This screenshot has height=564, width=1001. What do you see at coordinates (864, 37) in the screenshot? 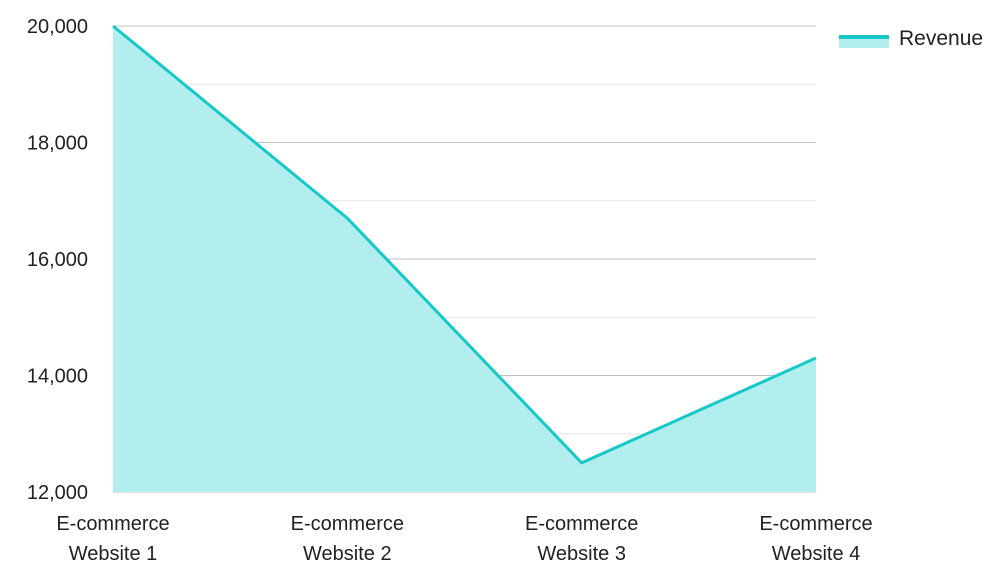
I see `legend-line-revenue` at bounding box center [864, 37].